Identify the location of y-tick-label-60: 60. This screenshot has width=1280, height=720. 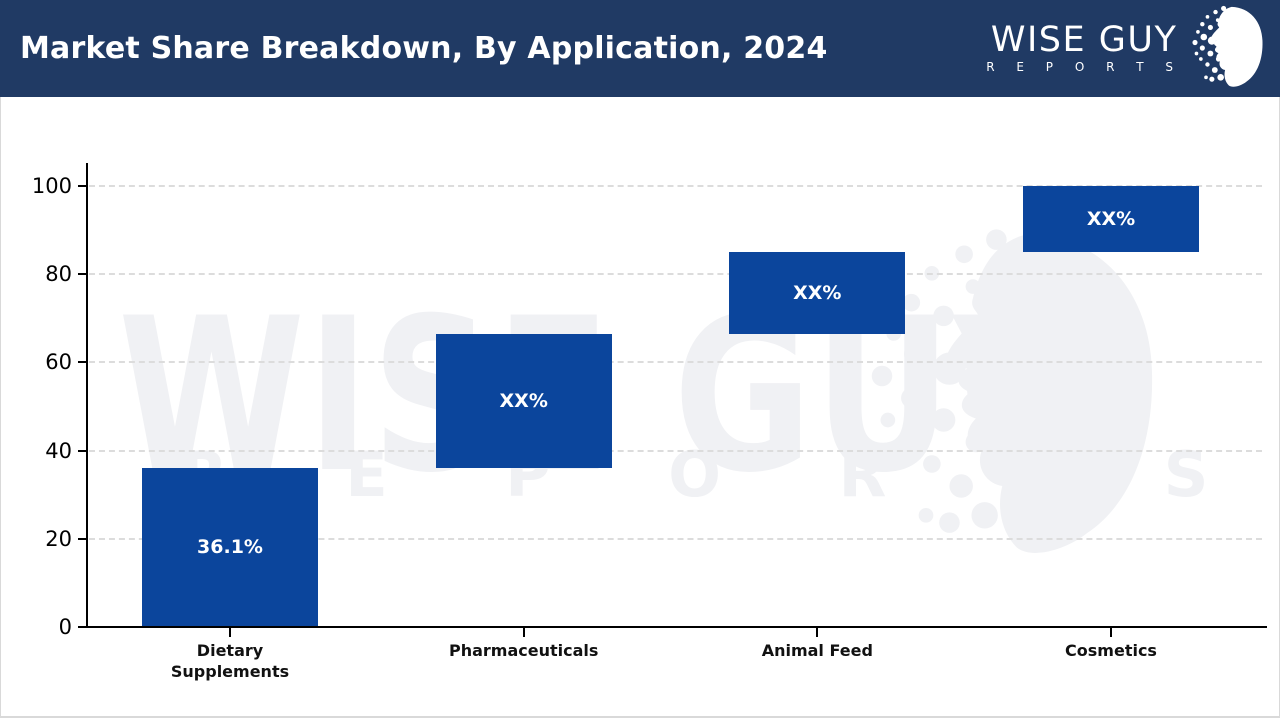
(58, 362).